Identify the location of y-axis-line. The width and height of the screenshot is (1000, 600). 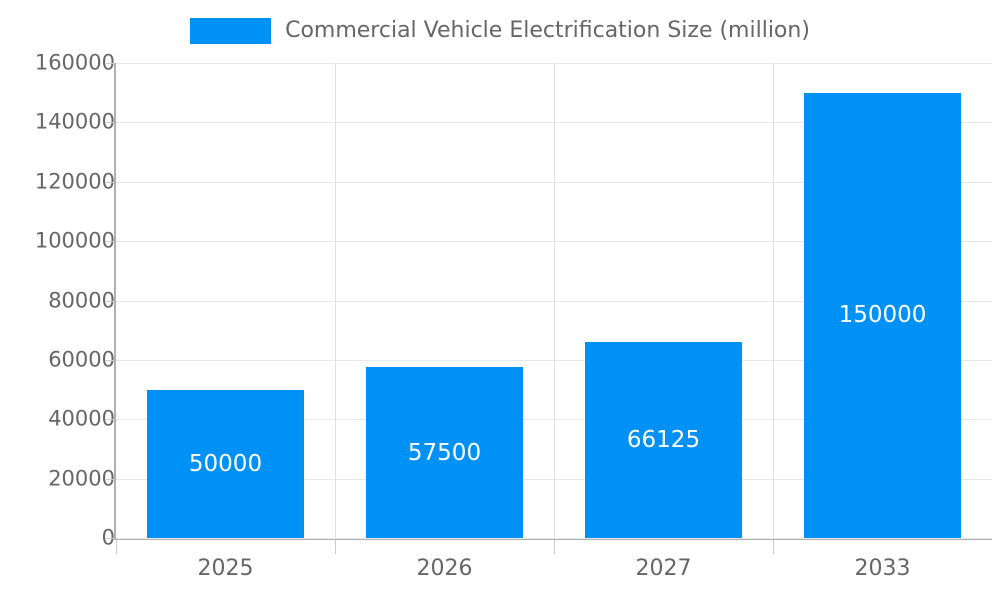
(115, 301).